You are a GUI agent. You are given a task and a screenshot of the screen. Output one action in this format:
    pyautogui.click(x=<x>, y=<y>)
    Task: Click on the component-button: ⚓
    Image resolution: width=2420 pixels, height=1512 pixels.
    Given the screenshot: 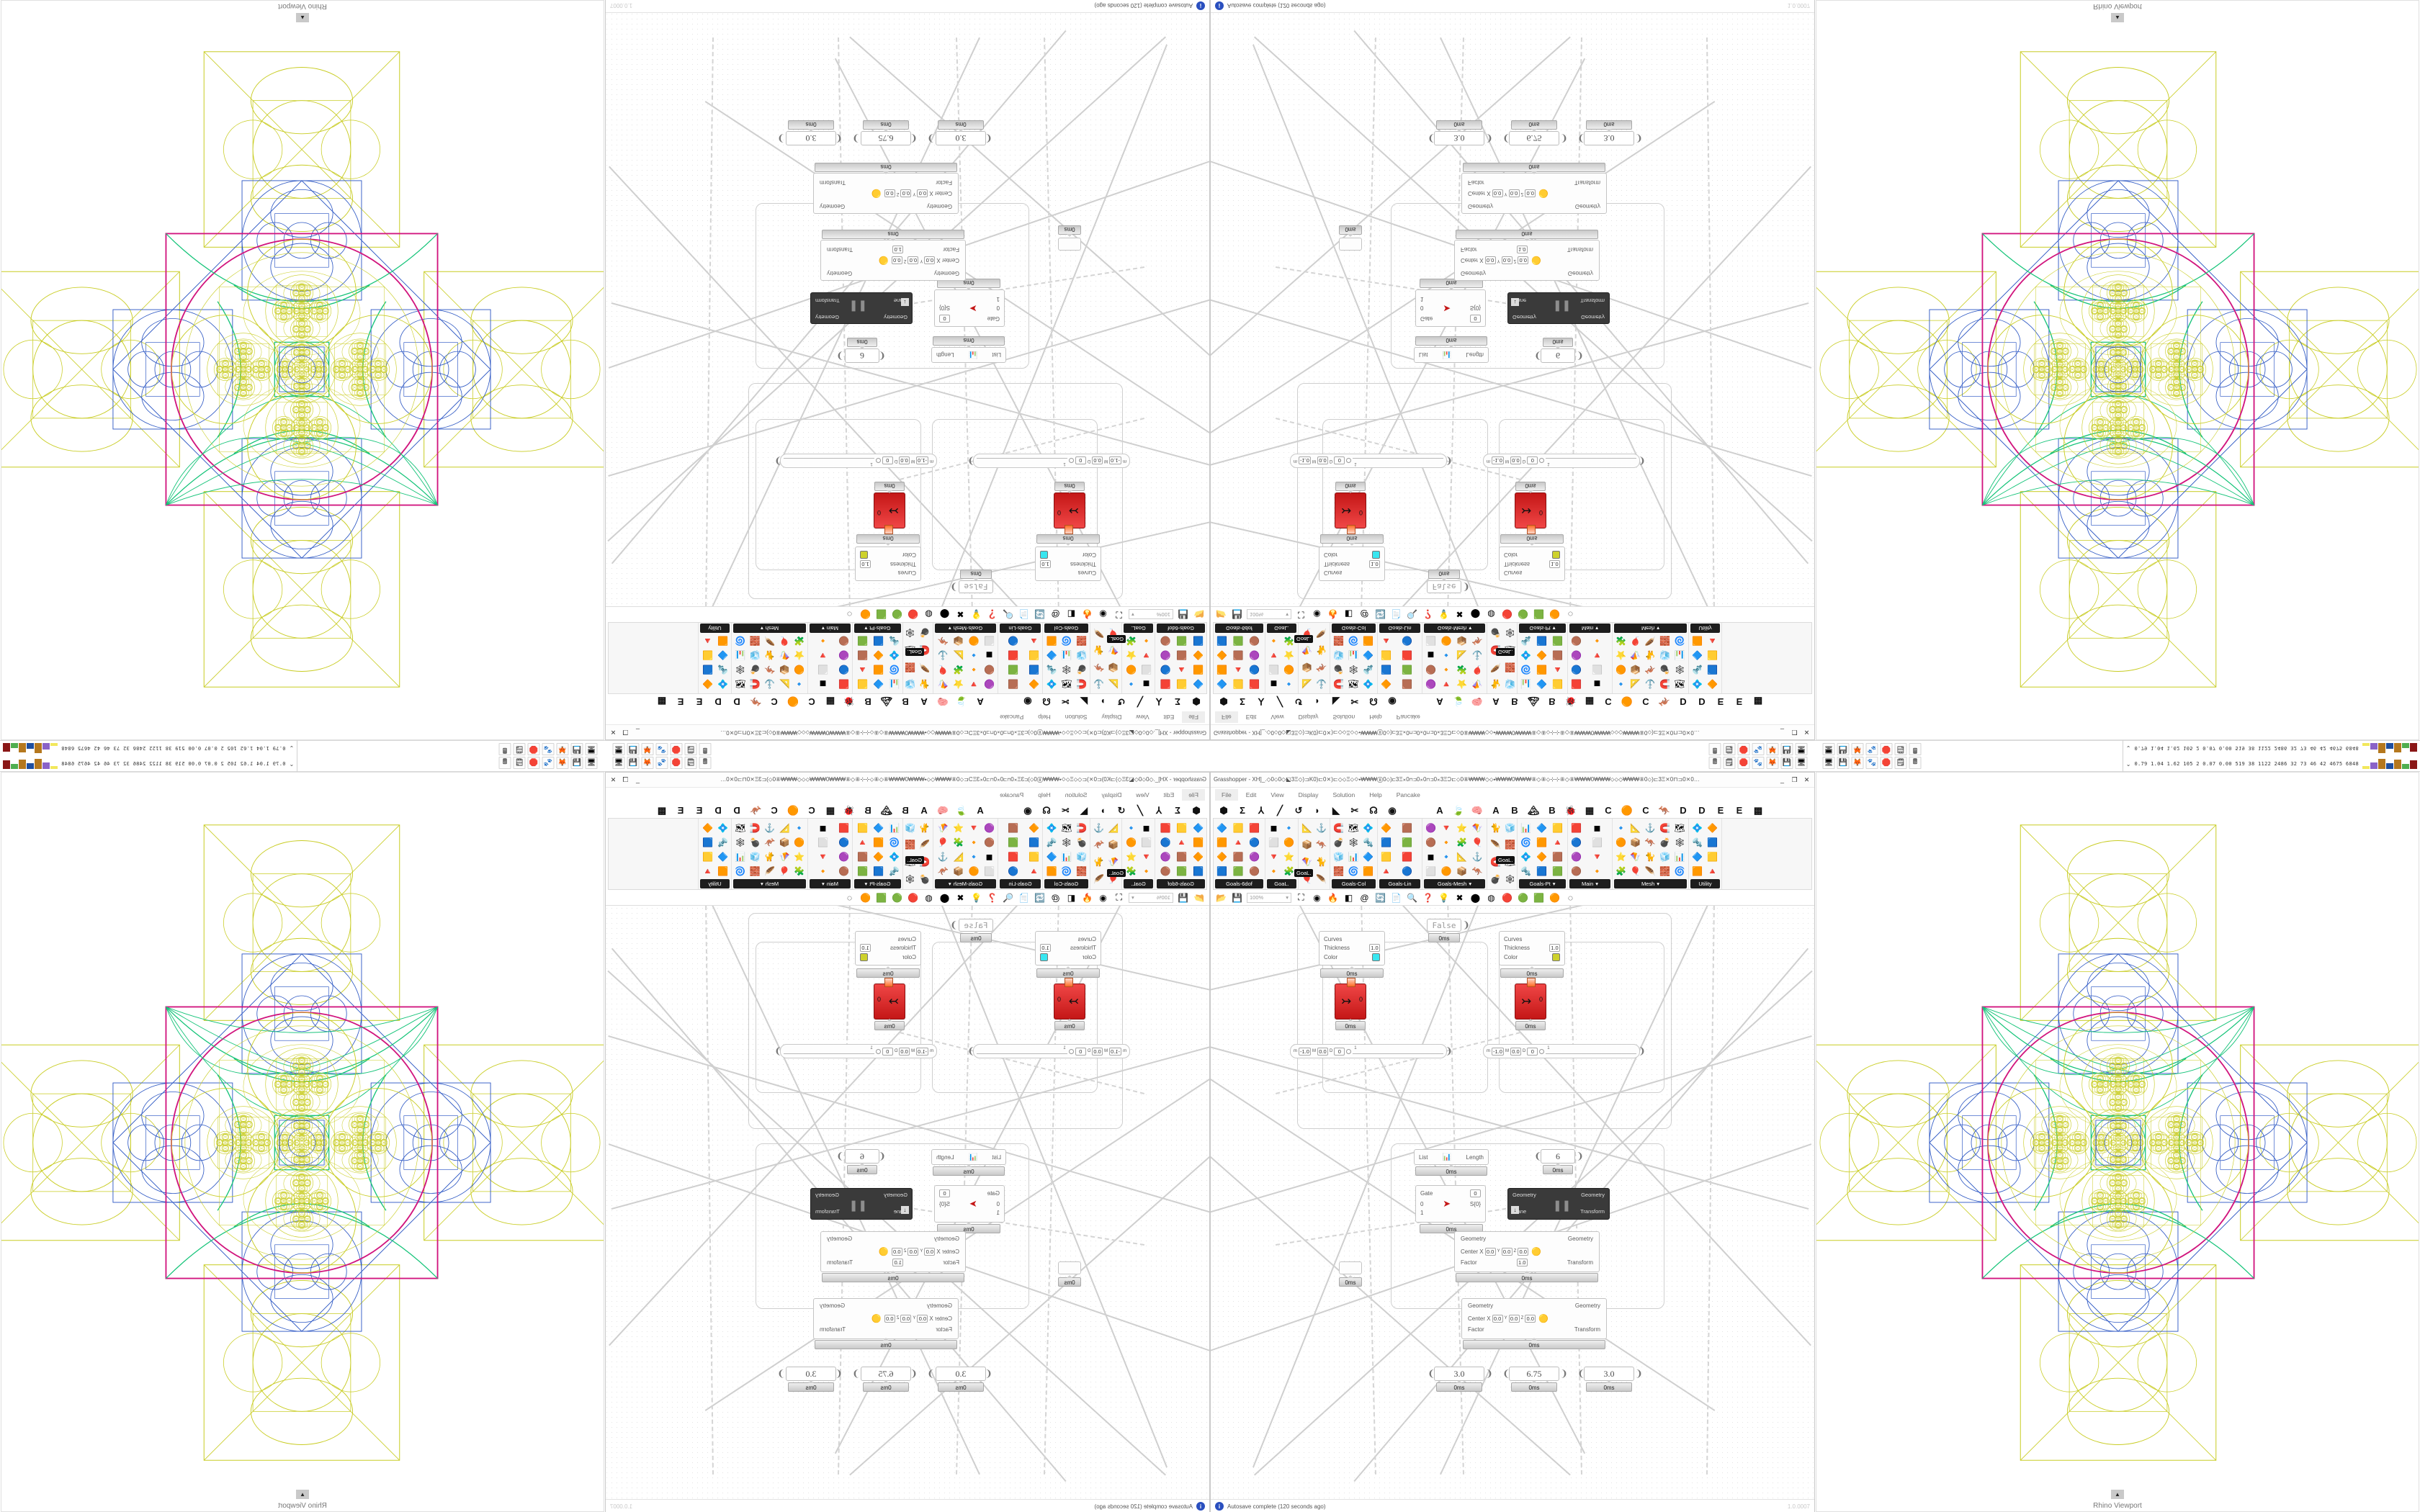 What is the action you would take?
    pyautogui.click(x=770, y=684)
    